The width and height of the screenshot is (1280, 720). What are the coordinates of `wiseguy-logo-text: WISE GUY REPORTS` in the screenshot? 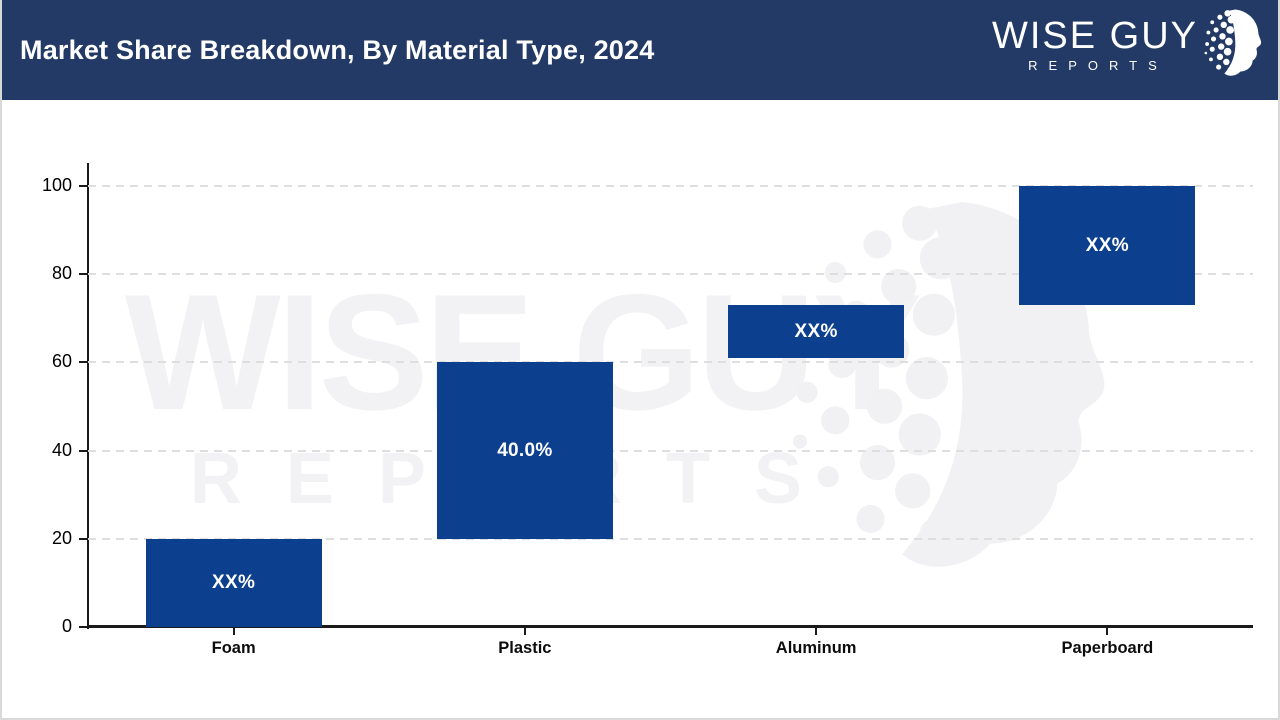 It's located at (1094, 44).